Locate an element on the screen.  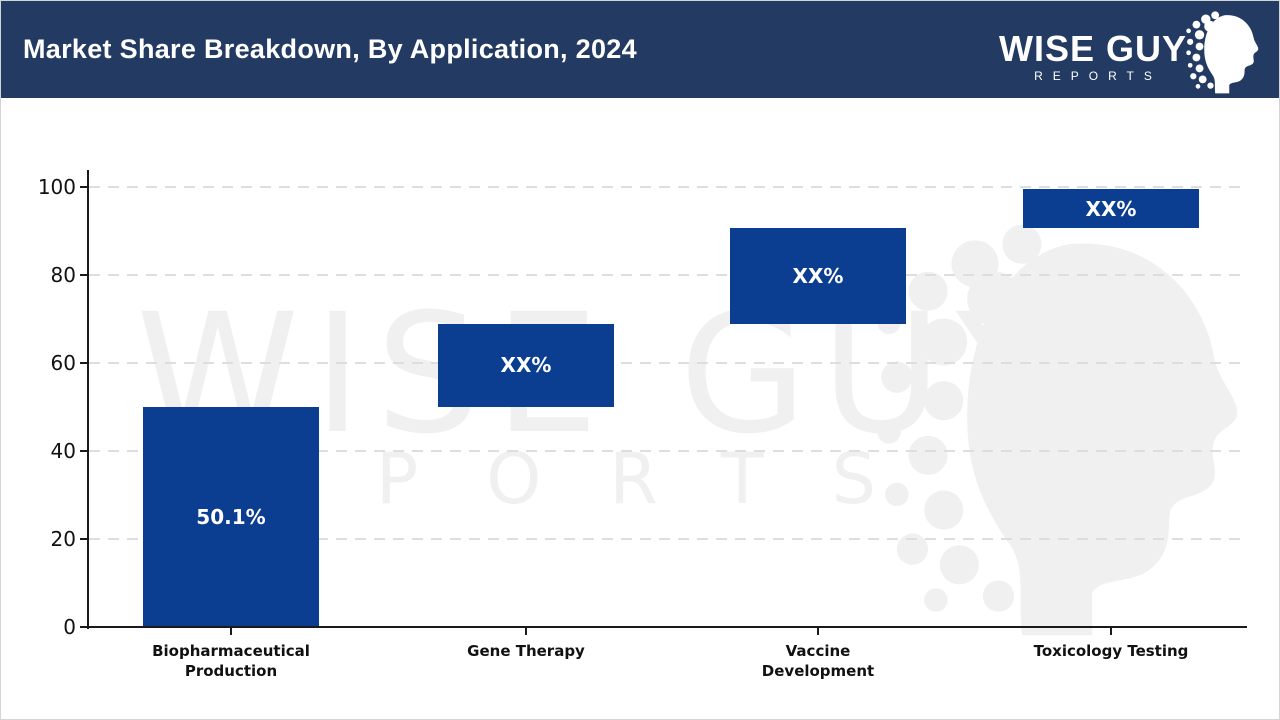
wiseguy-logo-text: WISE GUY REPORTS is located at coordinates (1093, 57).